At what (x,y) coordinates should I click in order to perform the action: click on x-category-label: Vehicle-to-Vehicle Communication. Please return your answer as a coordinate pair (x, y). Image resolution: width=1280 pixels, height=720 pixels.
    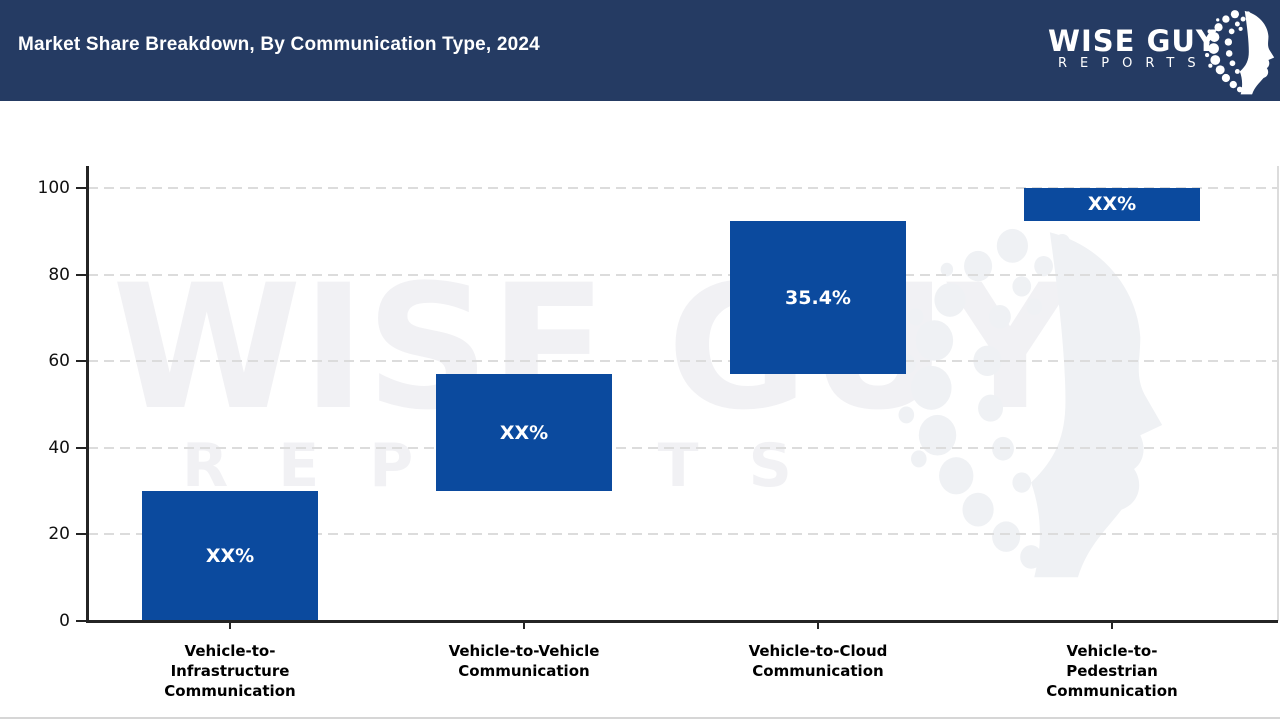
    Looking at the image, I should click on (524, 661).